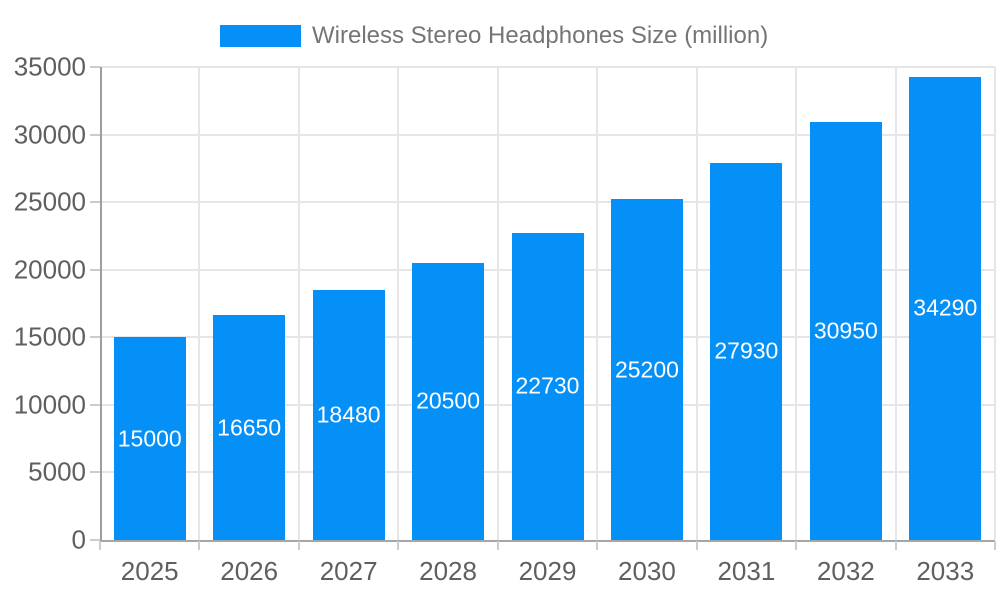 The image size is (1000, 600). I want to click on bar: 18480, so click(348, 415).